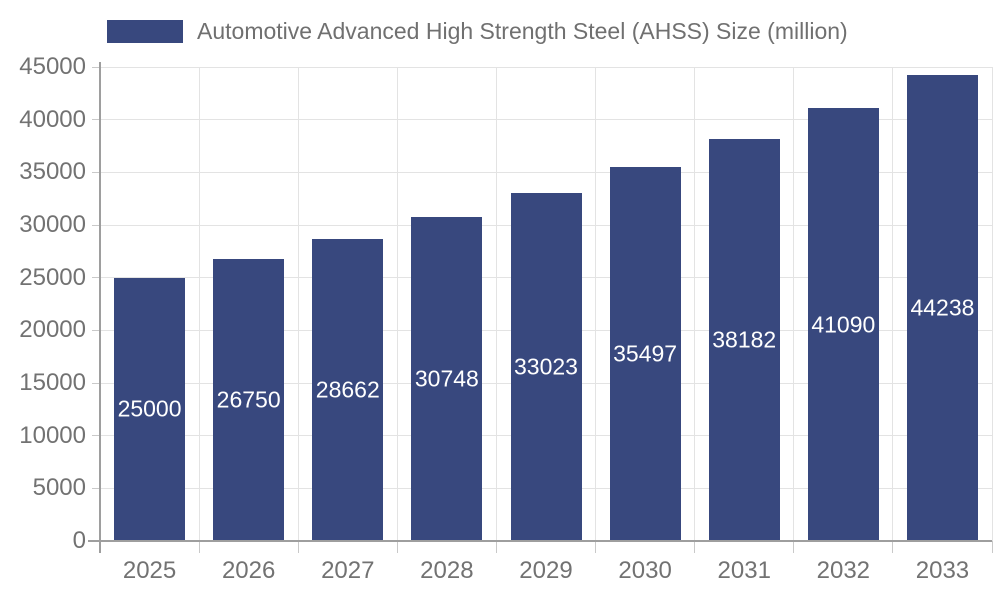 The width and height of the screenshot is (1000, 600). I want to click on bar-value-label: 26750, so click(248, 399).